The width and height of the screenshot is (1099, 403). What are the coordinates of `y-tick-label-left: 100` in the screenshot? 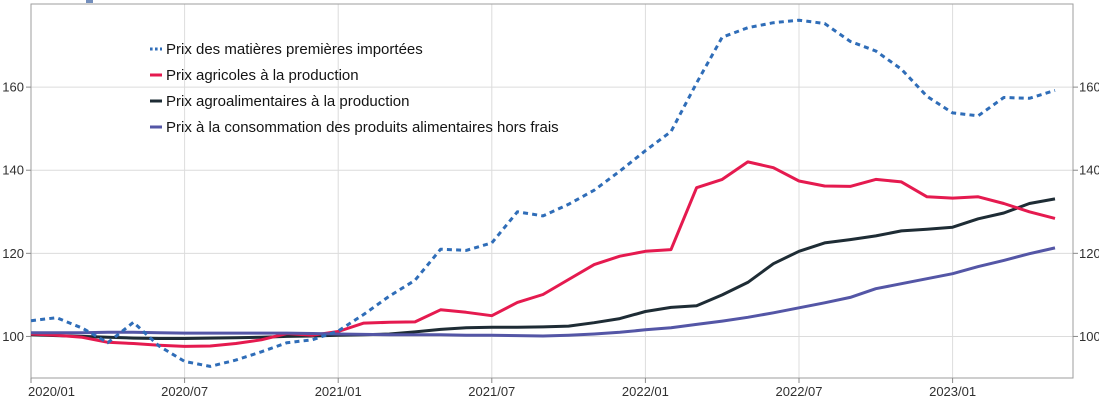 It's located at (13, 336).